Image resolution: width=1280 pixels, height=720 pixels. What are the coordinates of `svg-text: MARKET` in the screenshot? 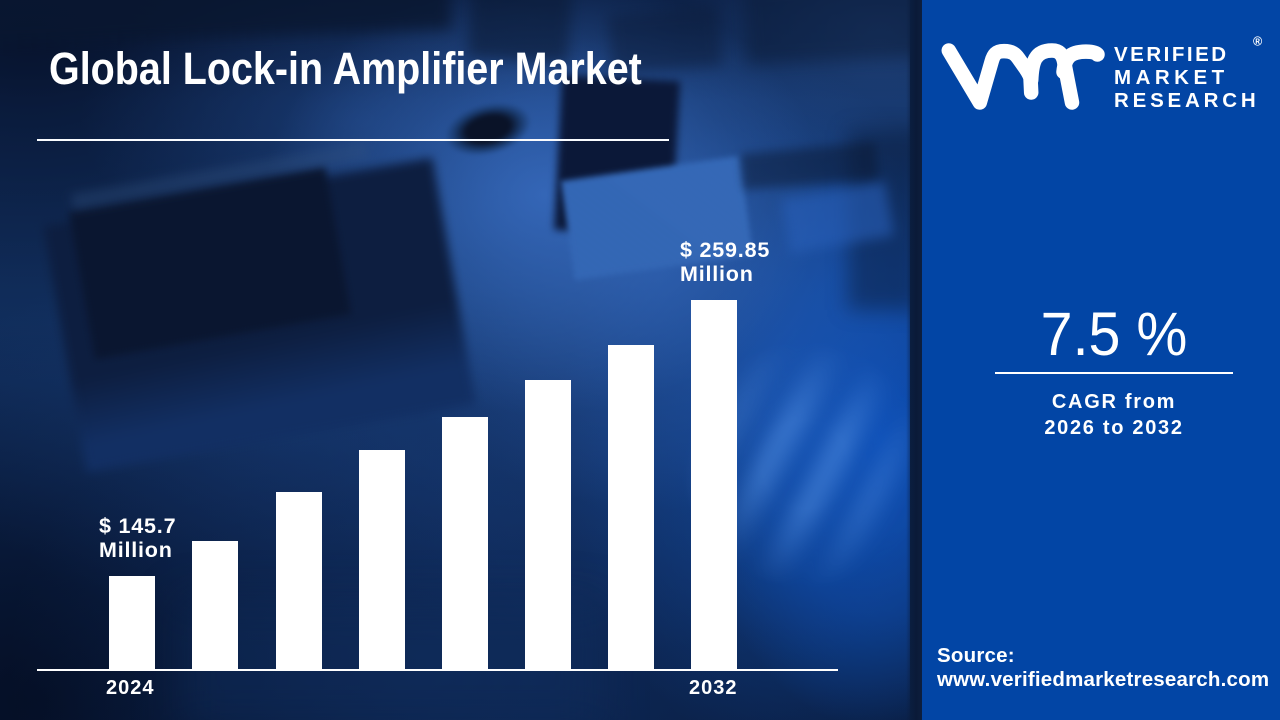 It's located at (1171, 77).